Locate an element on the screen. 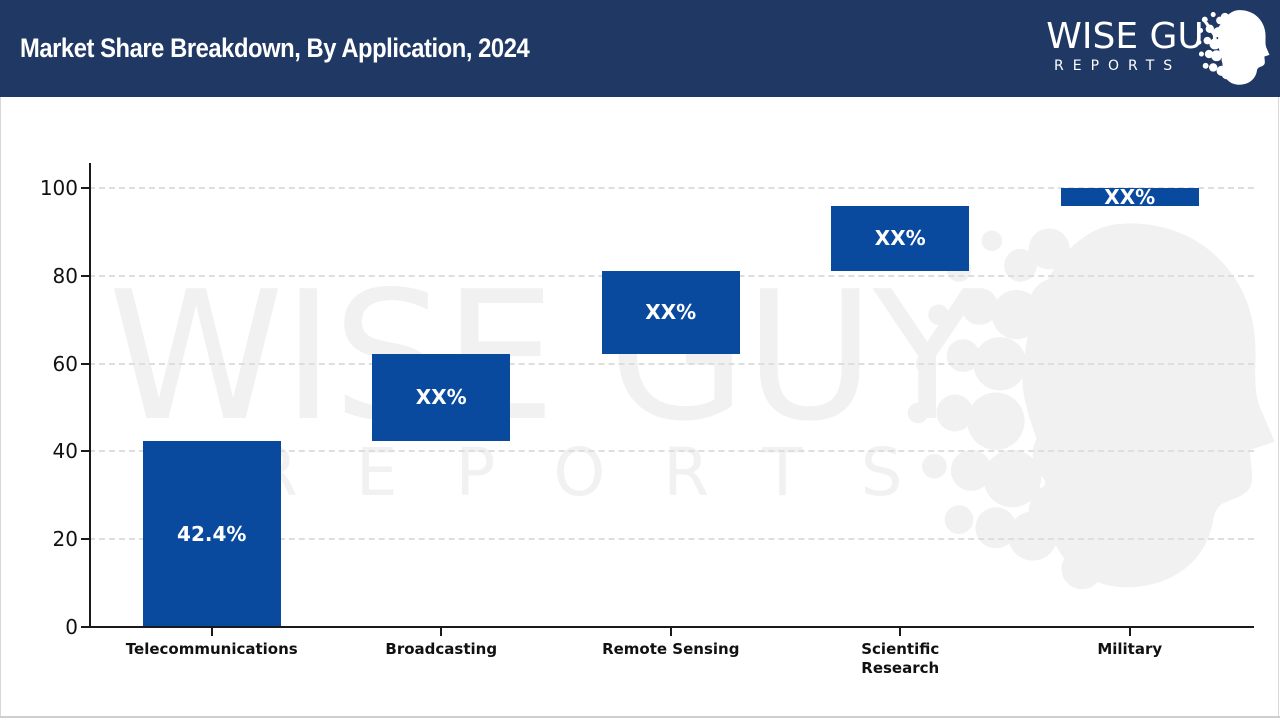  y-axis-line is located at coordinates (90, 395).